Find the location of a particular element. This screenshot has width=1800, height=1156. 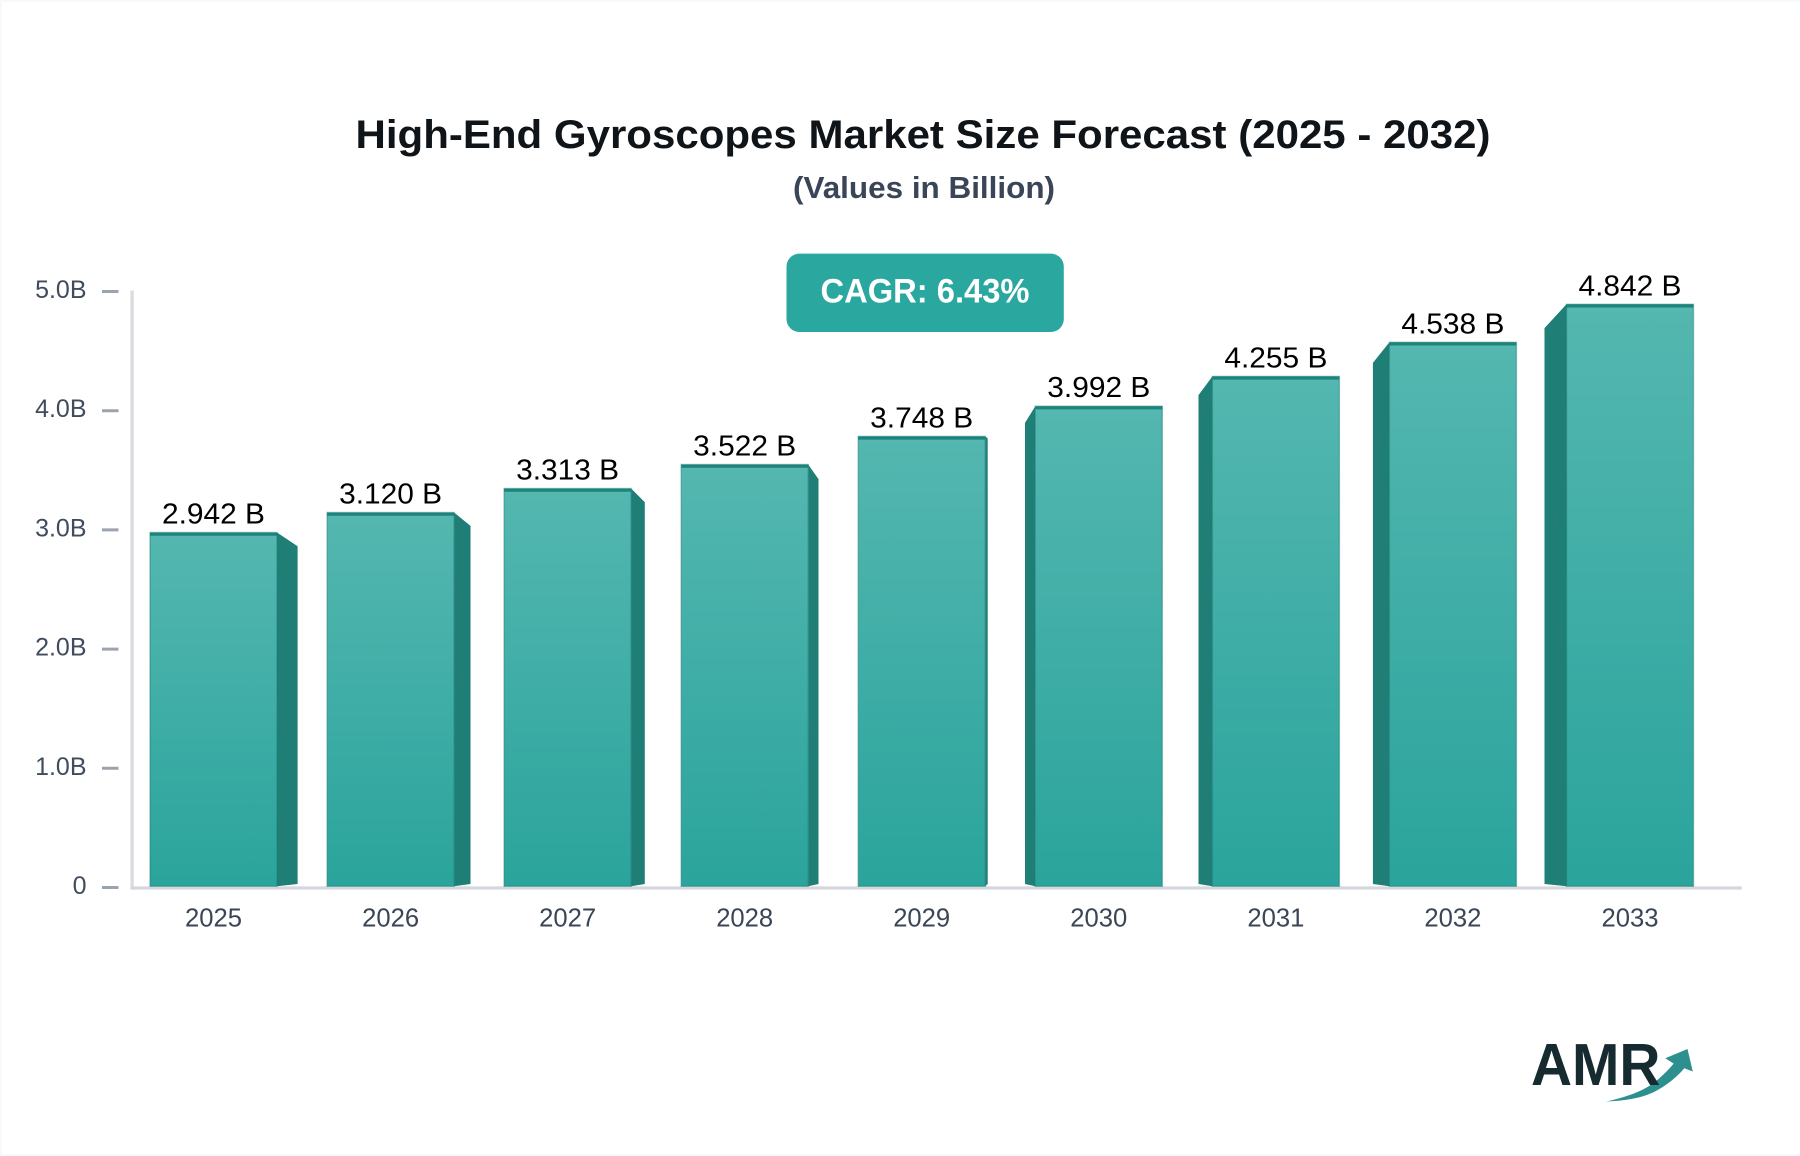

svg-text: 4.0B is located at coordinates (60, 409).